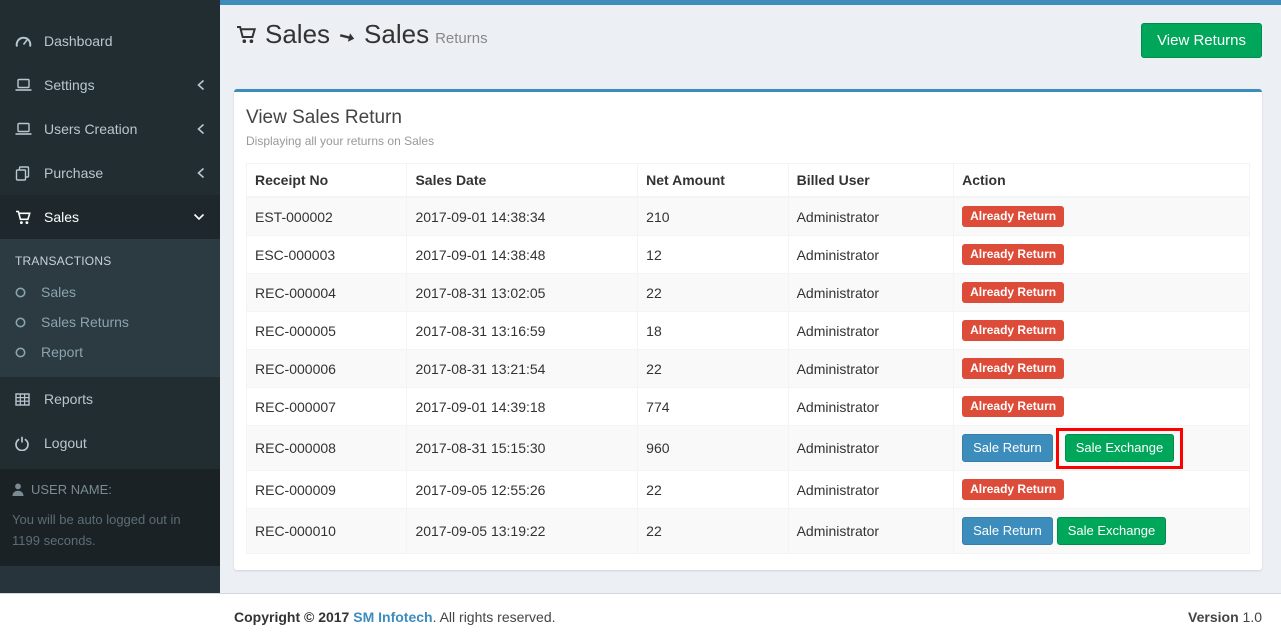 The width and height of the screenshot is (1281, 639). Describe the element at coordinates (347, 37) in the screenshot. I see `arrow-right-icon` at that location.